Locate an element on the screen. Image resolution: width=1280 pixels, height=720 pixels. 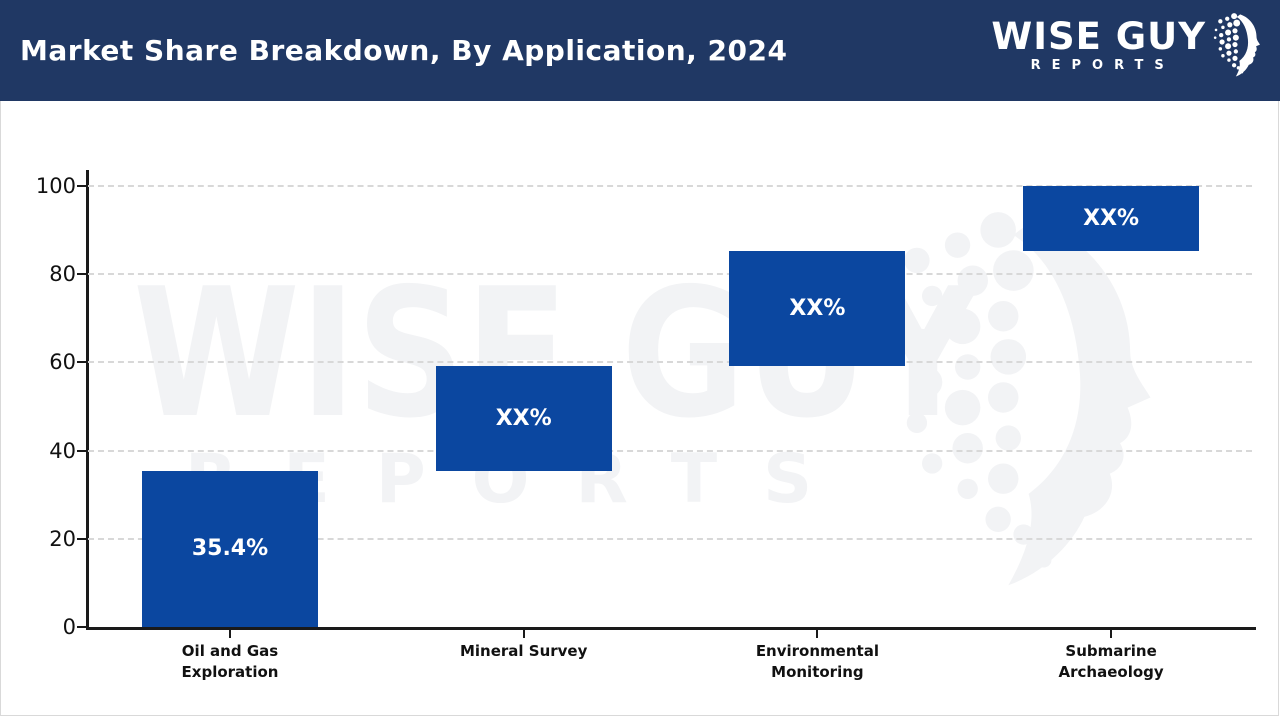
logo-text: WISE GUY REPORTS is located at coordinates (1098, 45).